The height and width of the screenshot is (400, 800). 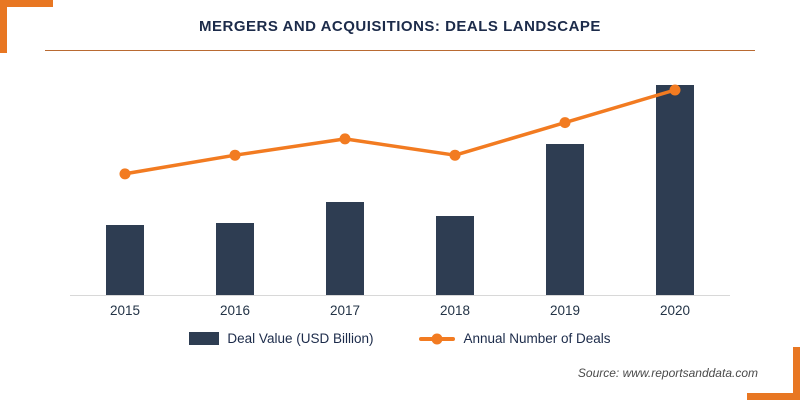 I want to click on legend-item-deal-value: Deal Value (USD Billion), so click(x=281, y=338).